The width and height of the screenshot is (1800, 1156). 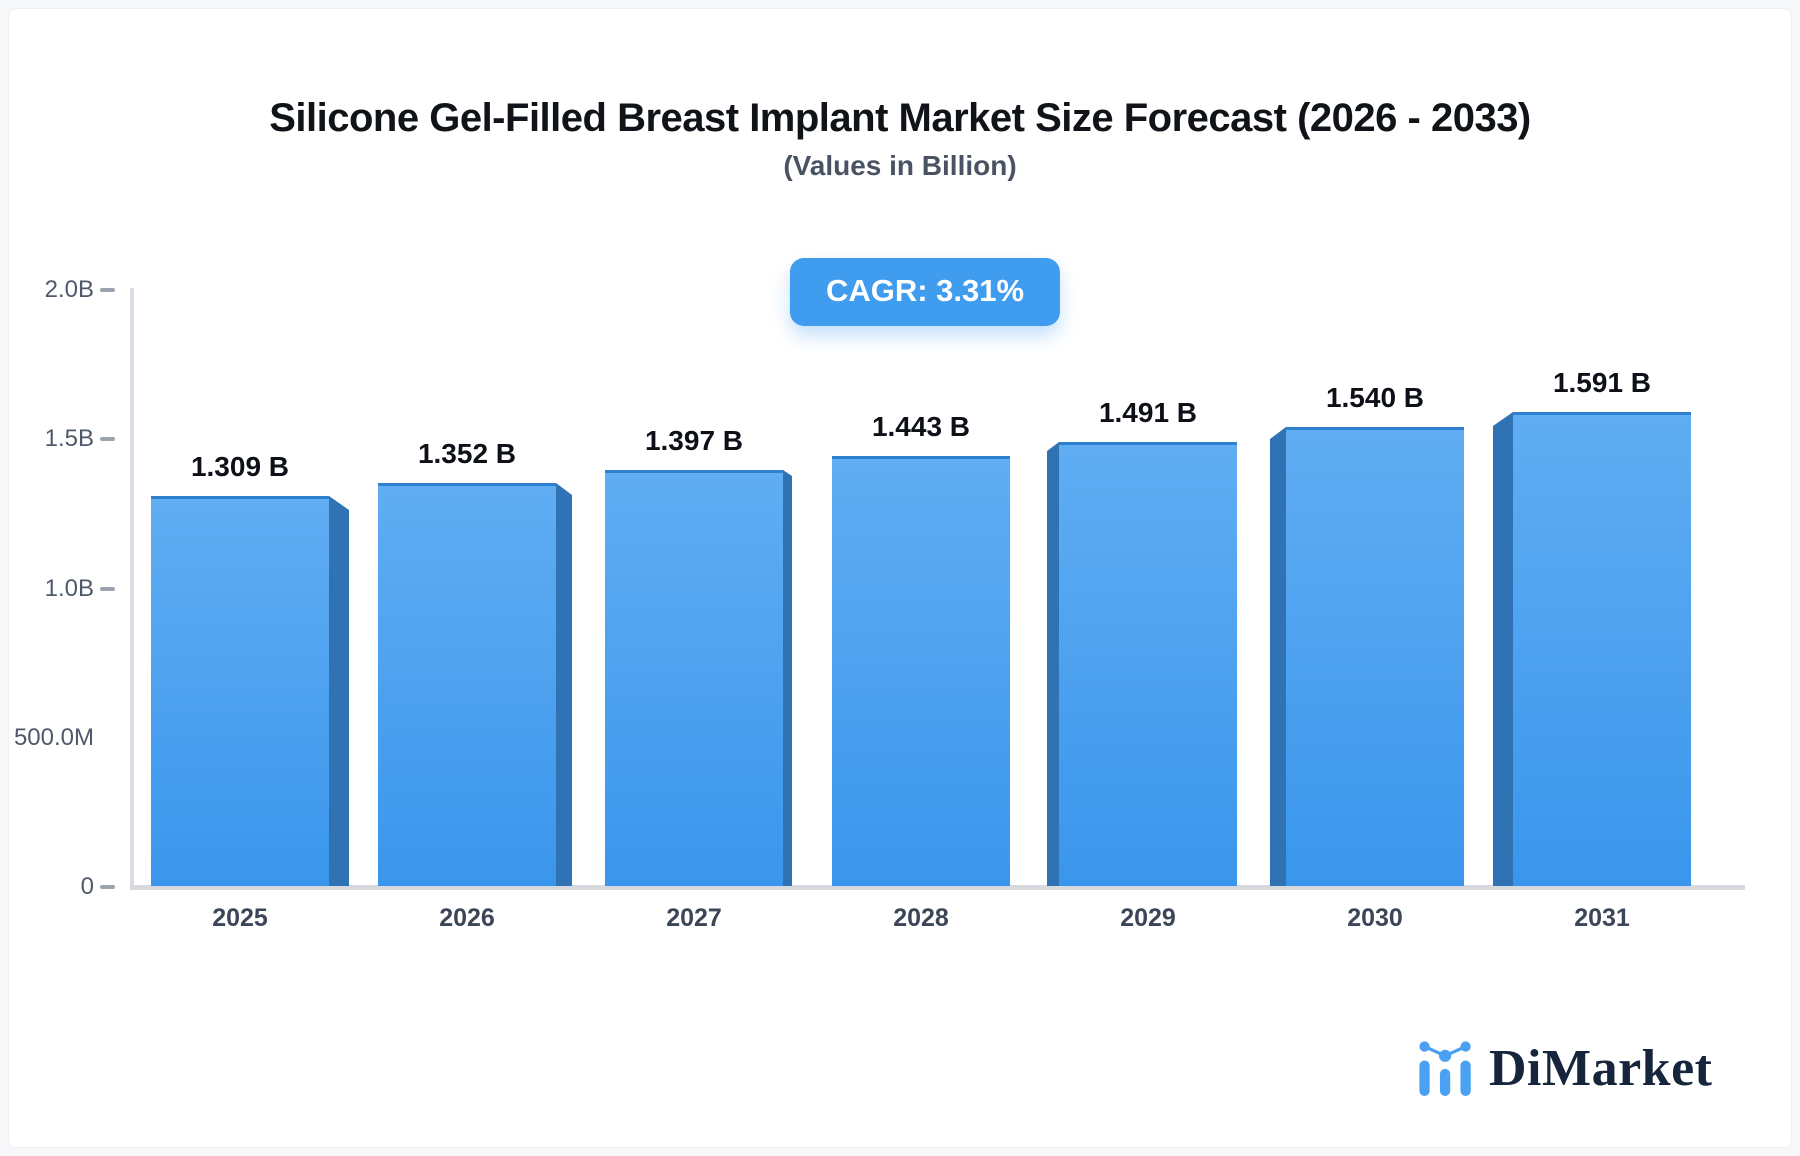 I want to click on y-axis-label: 1.5B, so click(x=69, y=439).